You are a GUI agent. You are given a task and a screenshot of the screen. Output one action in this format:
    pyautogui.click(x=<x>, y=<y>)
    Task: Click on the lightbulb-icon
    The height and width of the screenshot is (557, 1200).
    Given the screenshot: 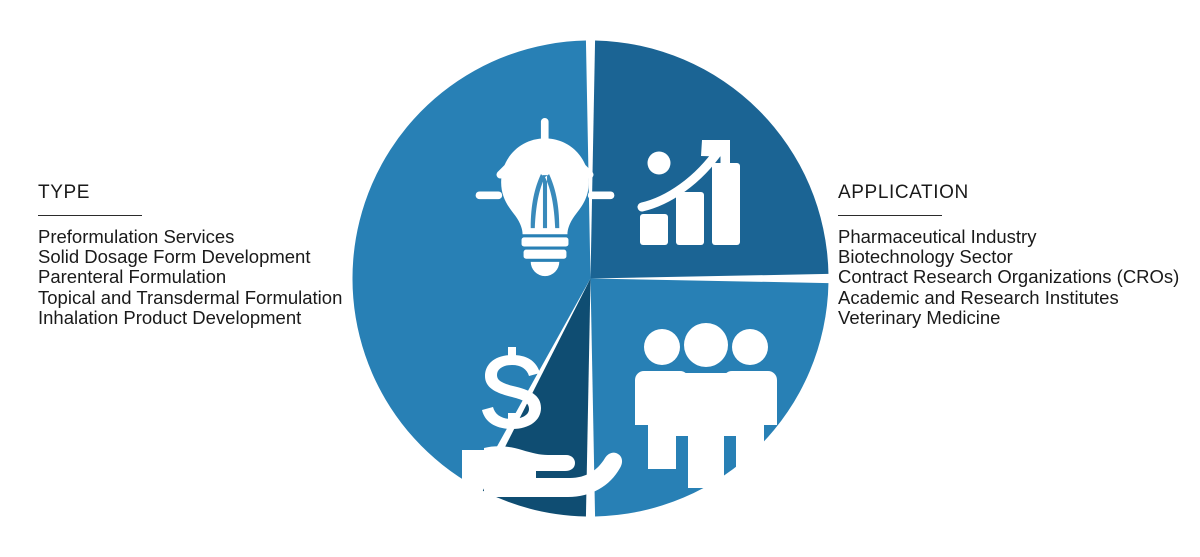 What is the action you would take?
    pyautogui.click(x=545, y=197)
    